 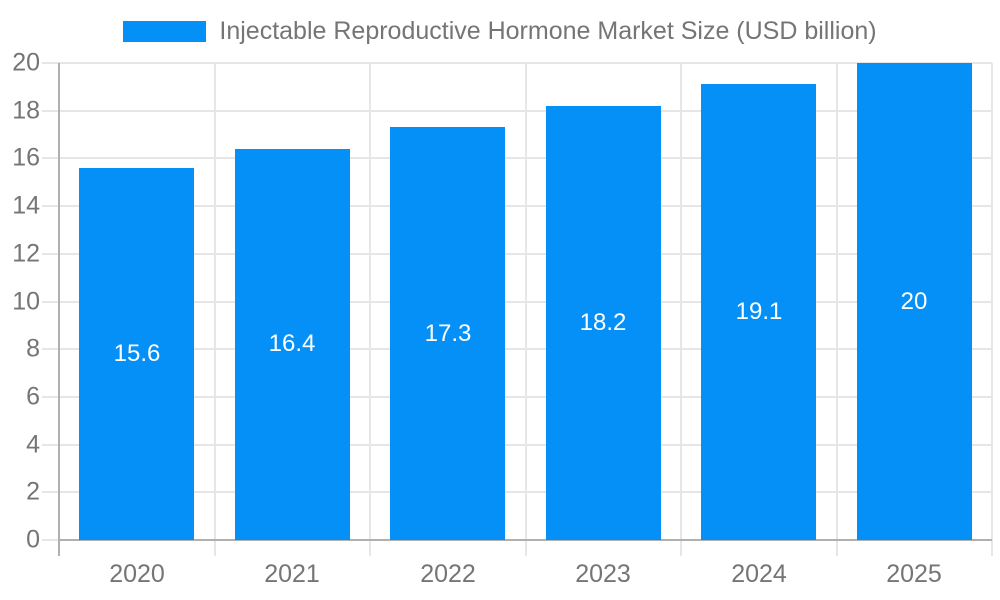 What do you see at coordinates (26, 157) in the screenshot?
I see `y-tick-label: 16` at bounding box center [26, 157].